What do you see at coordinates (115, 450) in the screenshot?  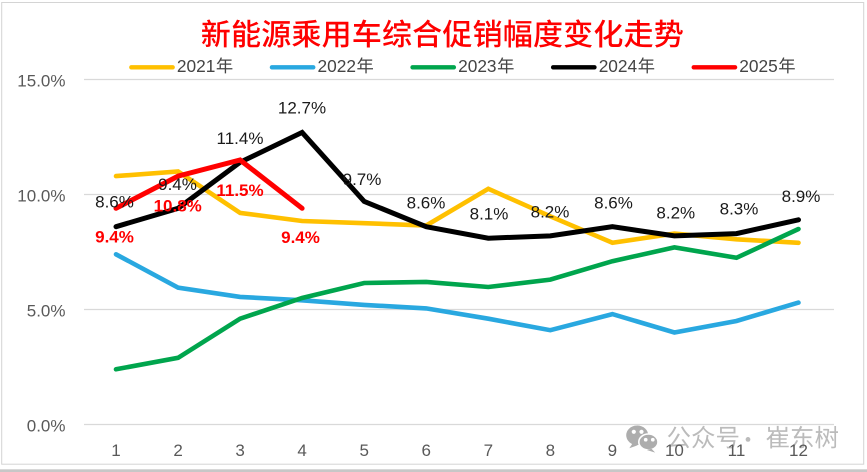 I see `svg-text: 1` at bounding box center [115, 450].